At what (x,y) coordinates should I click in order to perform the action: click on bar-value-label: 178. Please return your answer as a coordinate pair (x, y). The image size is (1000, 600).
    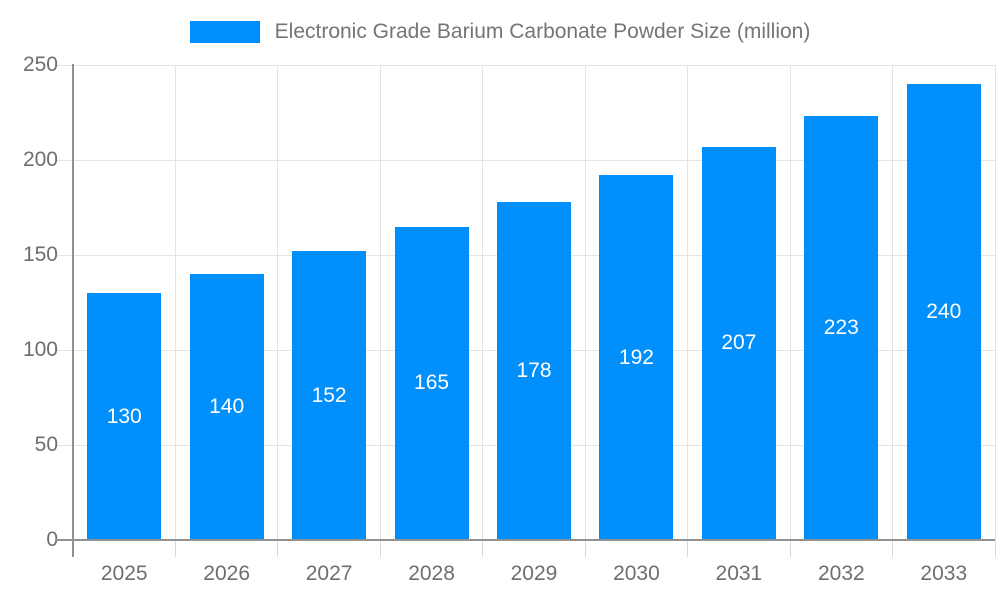
    Looking at the image, I should click on (534, 370).